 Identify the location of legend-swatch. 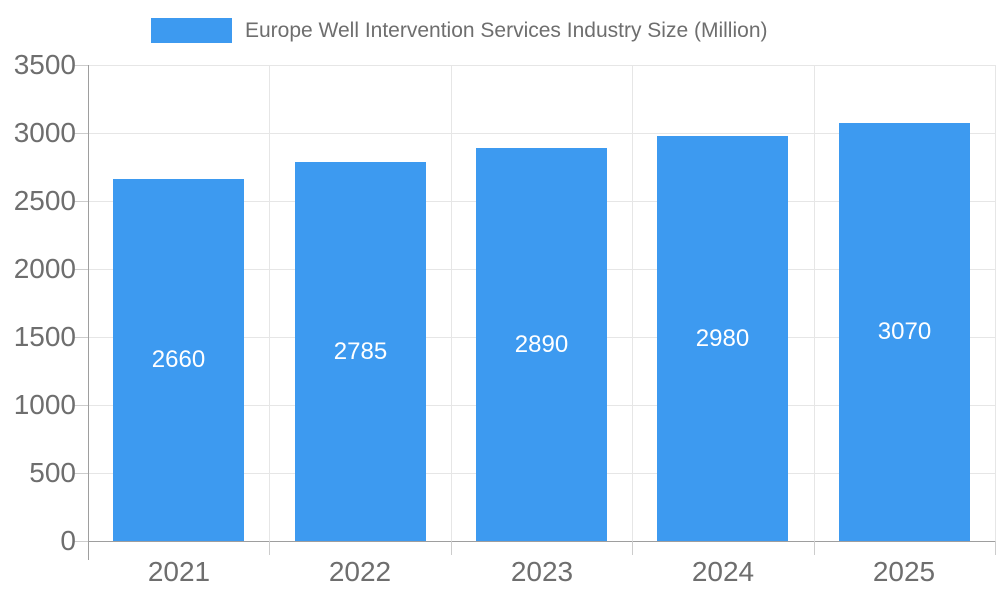
(191, 30).